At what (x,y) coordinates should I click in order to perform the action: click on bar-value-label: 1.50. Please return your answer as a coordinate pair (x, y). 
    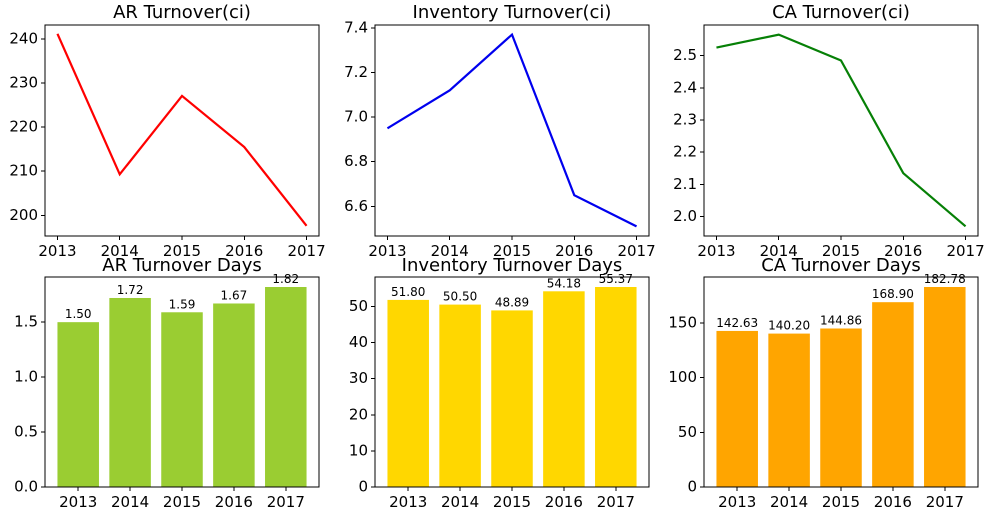
    Looking at the image, I should click on (78, 314).